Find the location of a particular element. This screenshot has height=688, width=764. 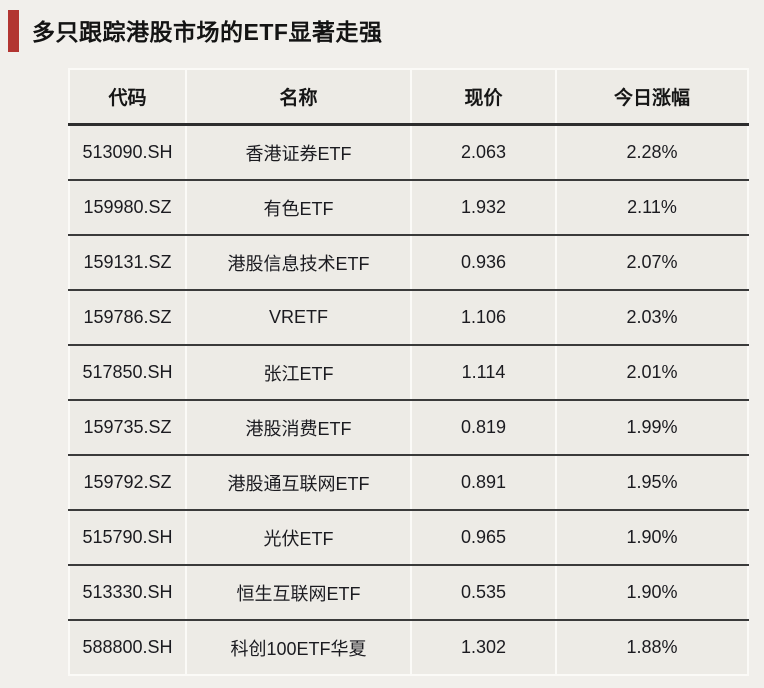

cell-price: 2.063 is located at coordinates (483, 152).